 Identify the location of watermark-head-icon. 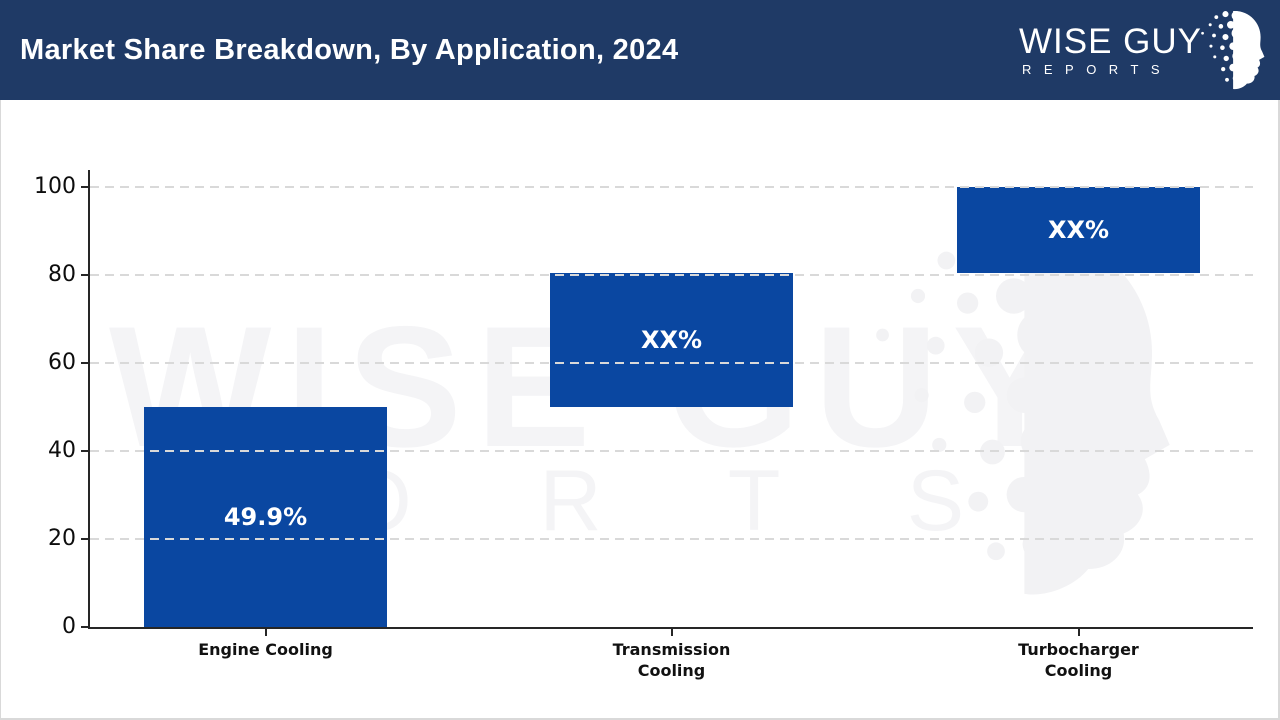
(1023, 413).